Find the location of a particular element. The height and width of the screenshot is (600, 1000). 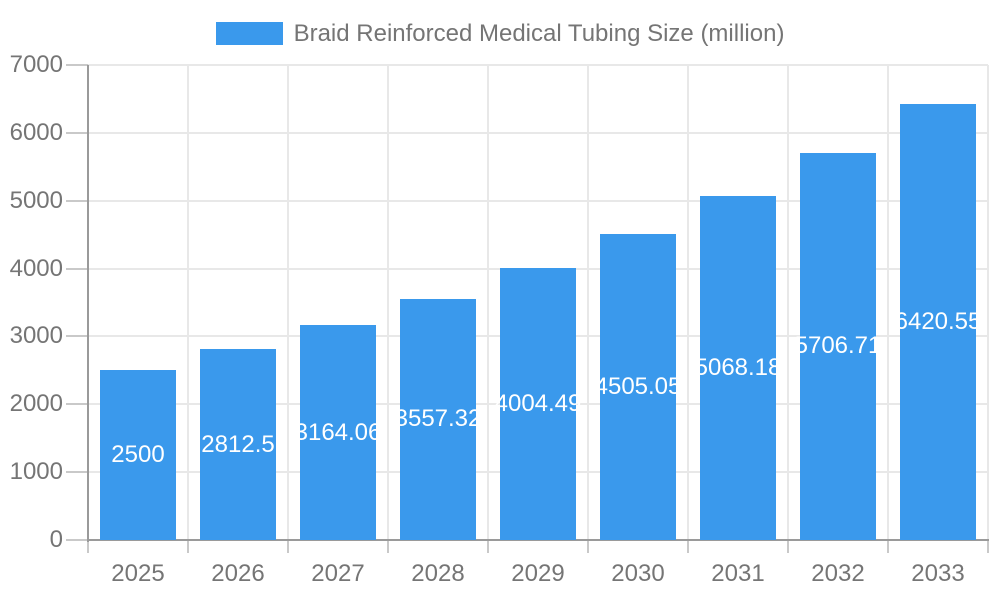

bar-value-label: 4505.05 is located at coordinates (638, 387).